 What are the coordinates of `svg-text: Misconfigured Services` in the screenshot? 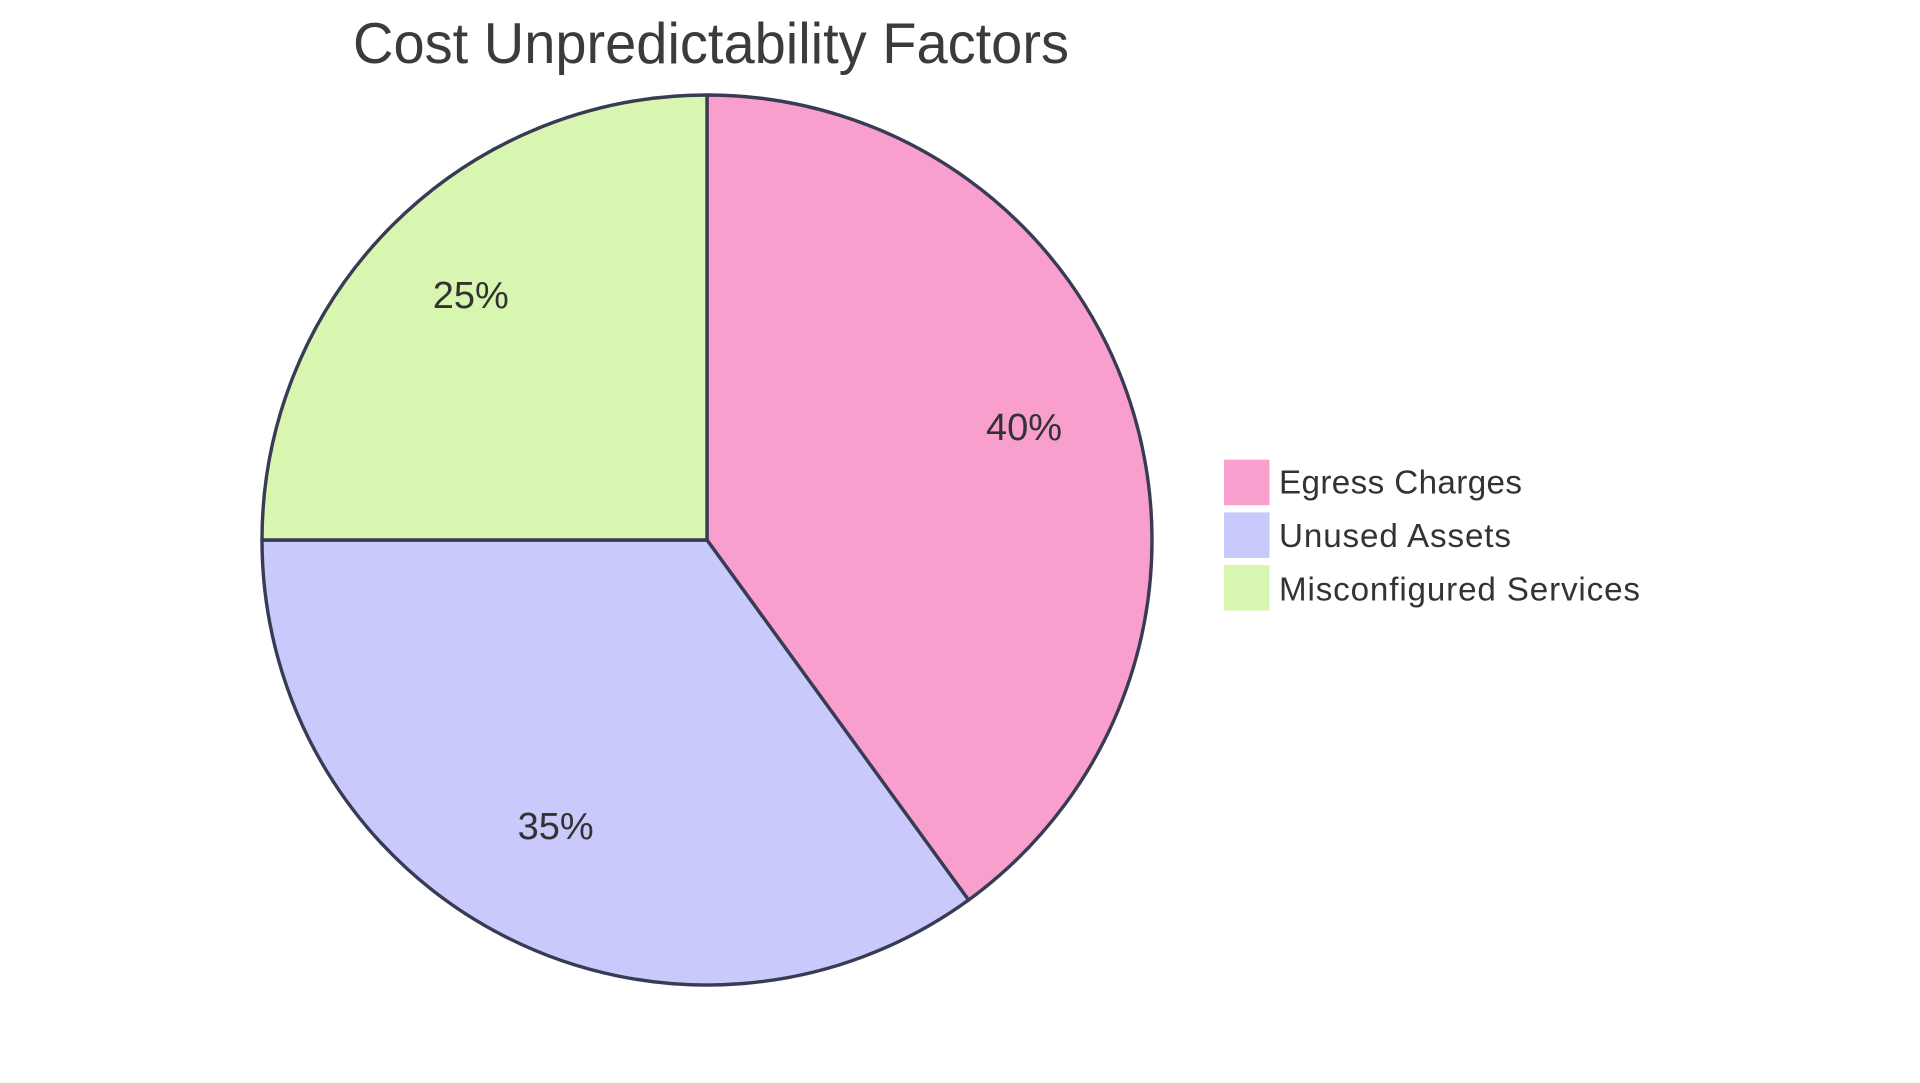 It's located at (1459, 589).